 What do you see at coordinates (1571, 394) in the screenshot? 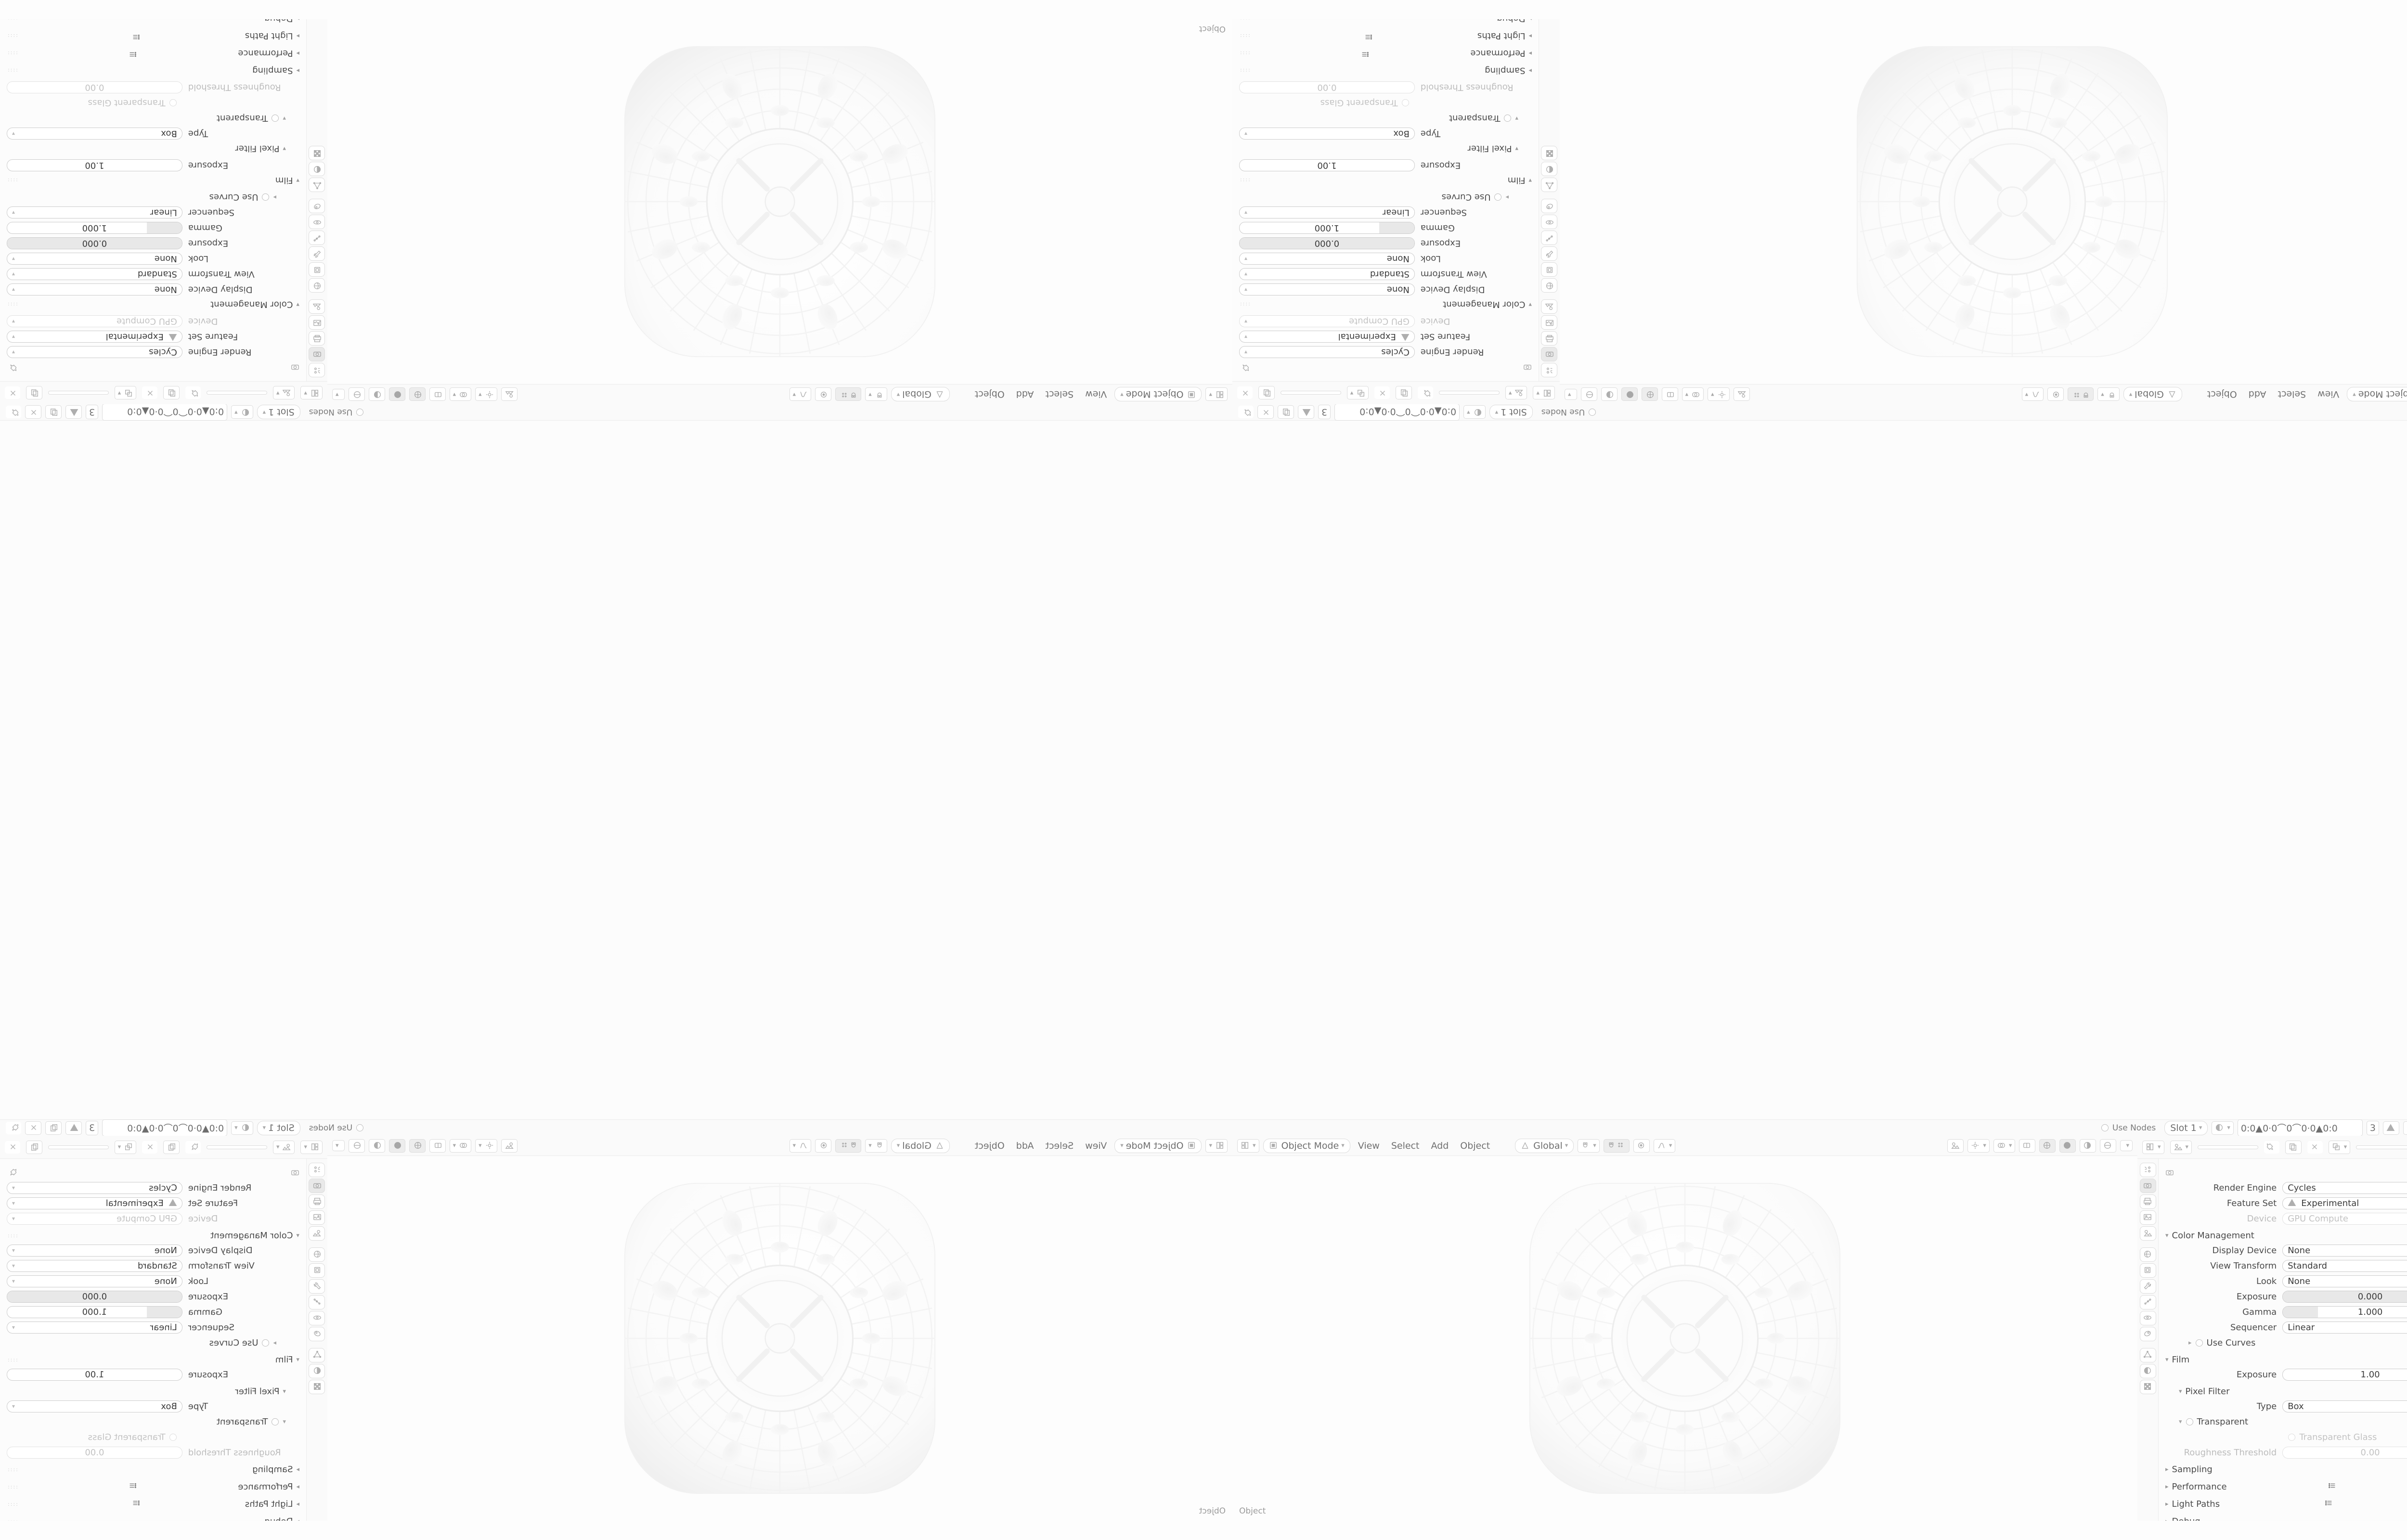
I see `shading-popover: ▾` at bounding box center [1571, 394].